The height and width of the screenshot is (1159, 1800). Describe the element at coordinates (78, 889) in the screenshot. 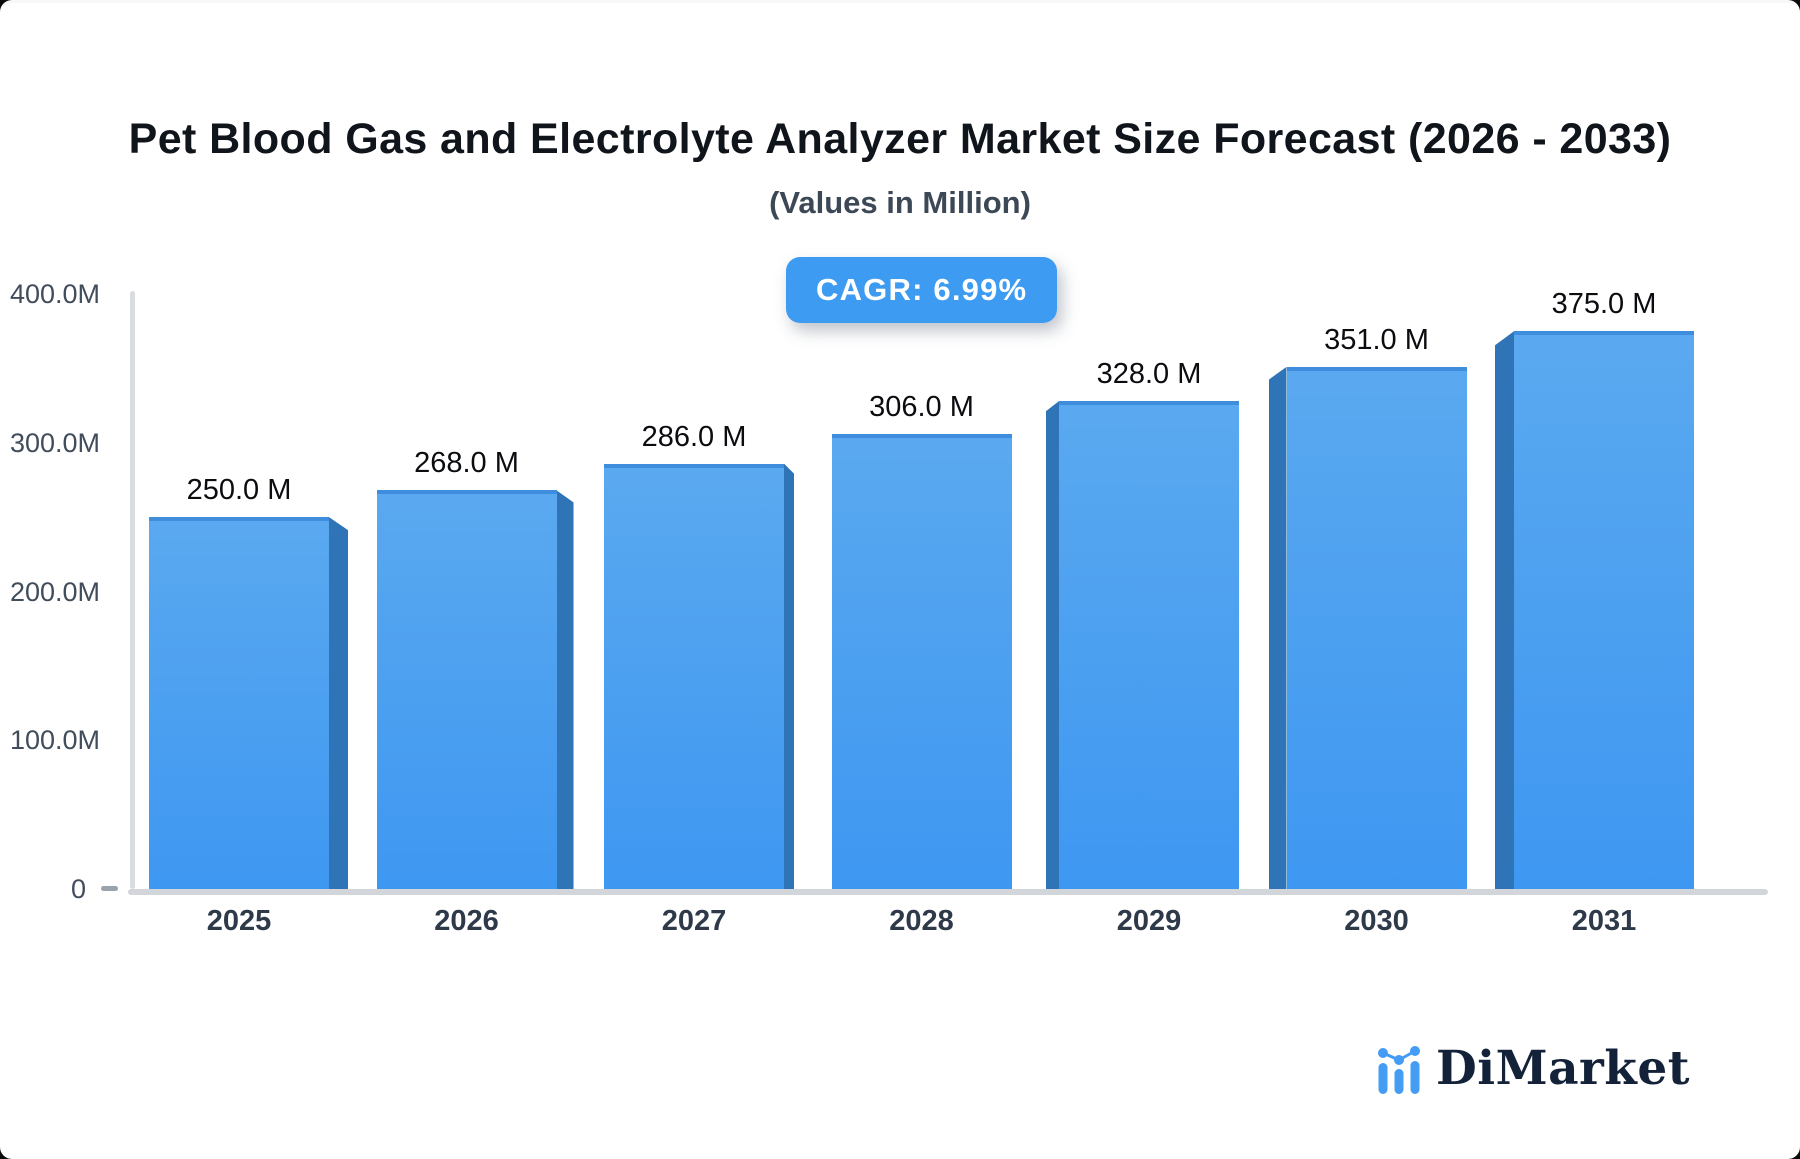

I see `y-tick-label: 0` at that location.